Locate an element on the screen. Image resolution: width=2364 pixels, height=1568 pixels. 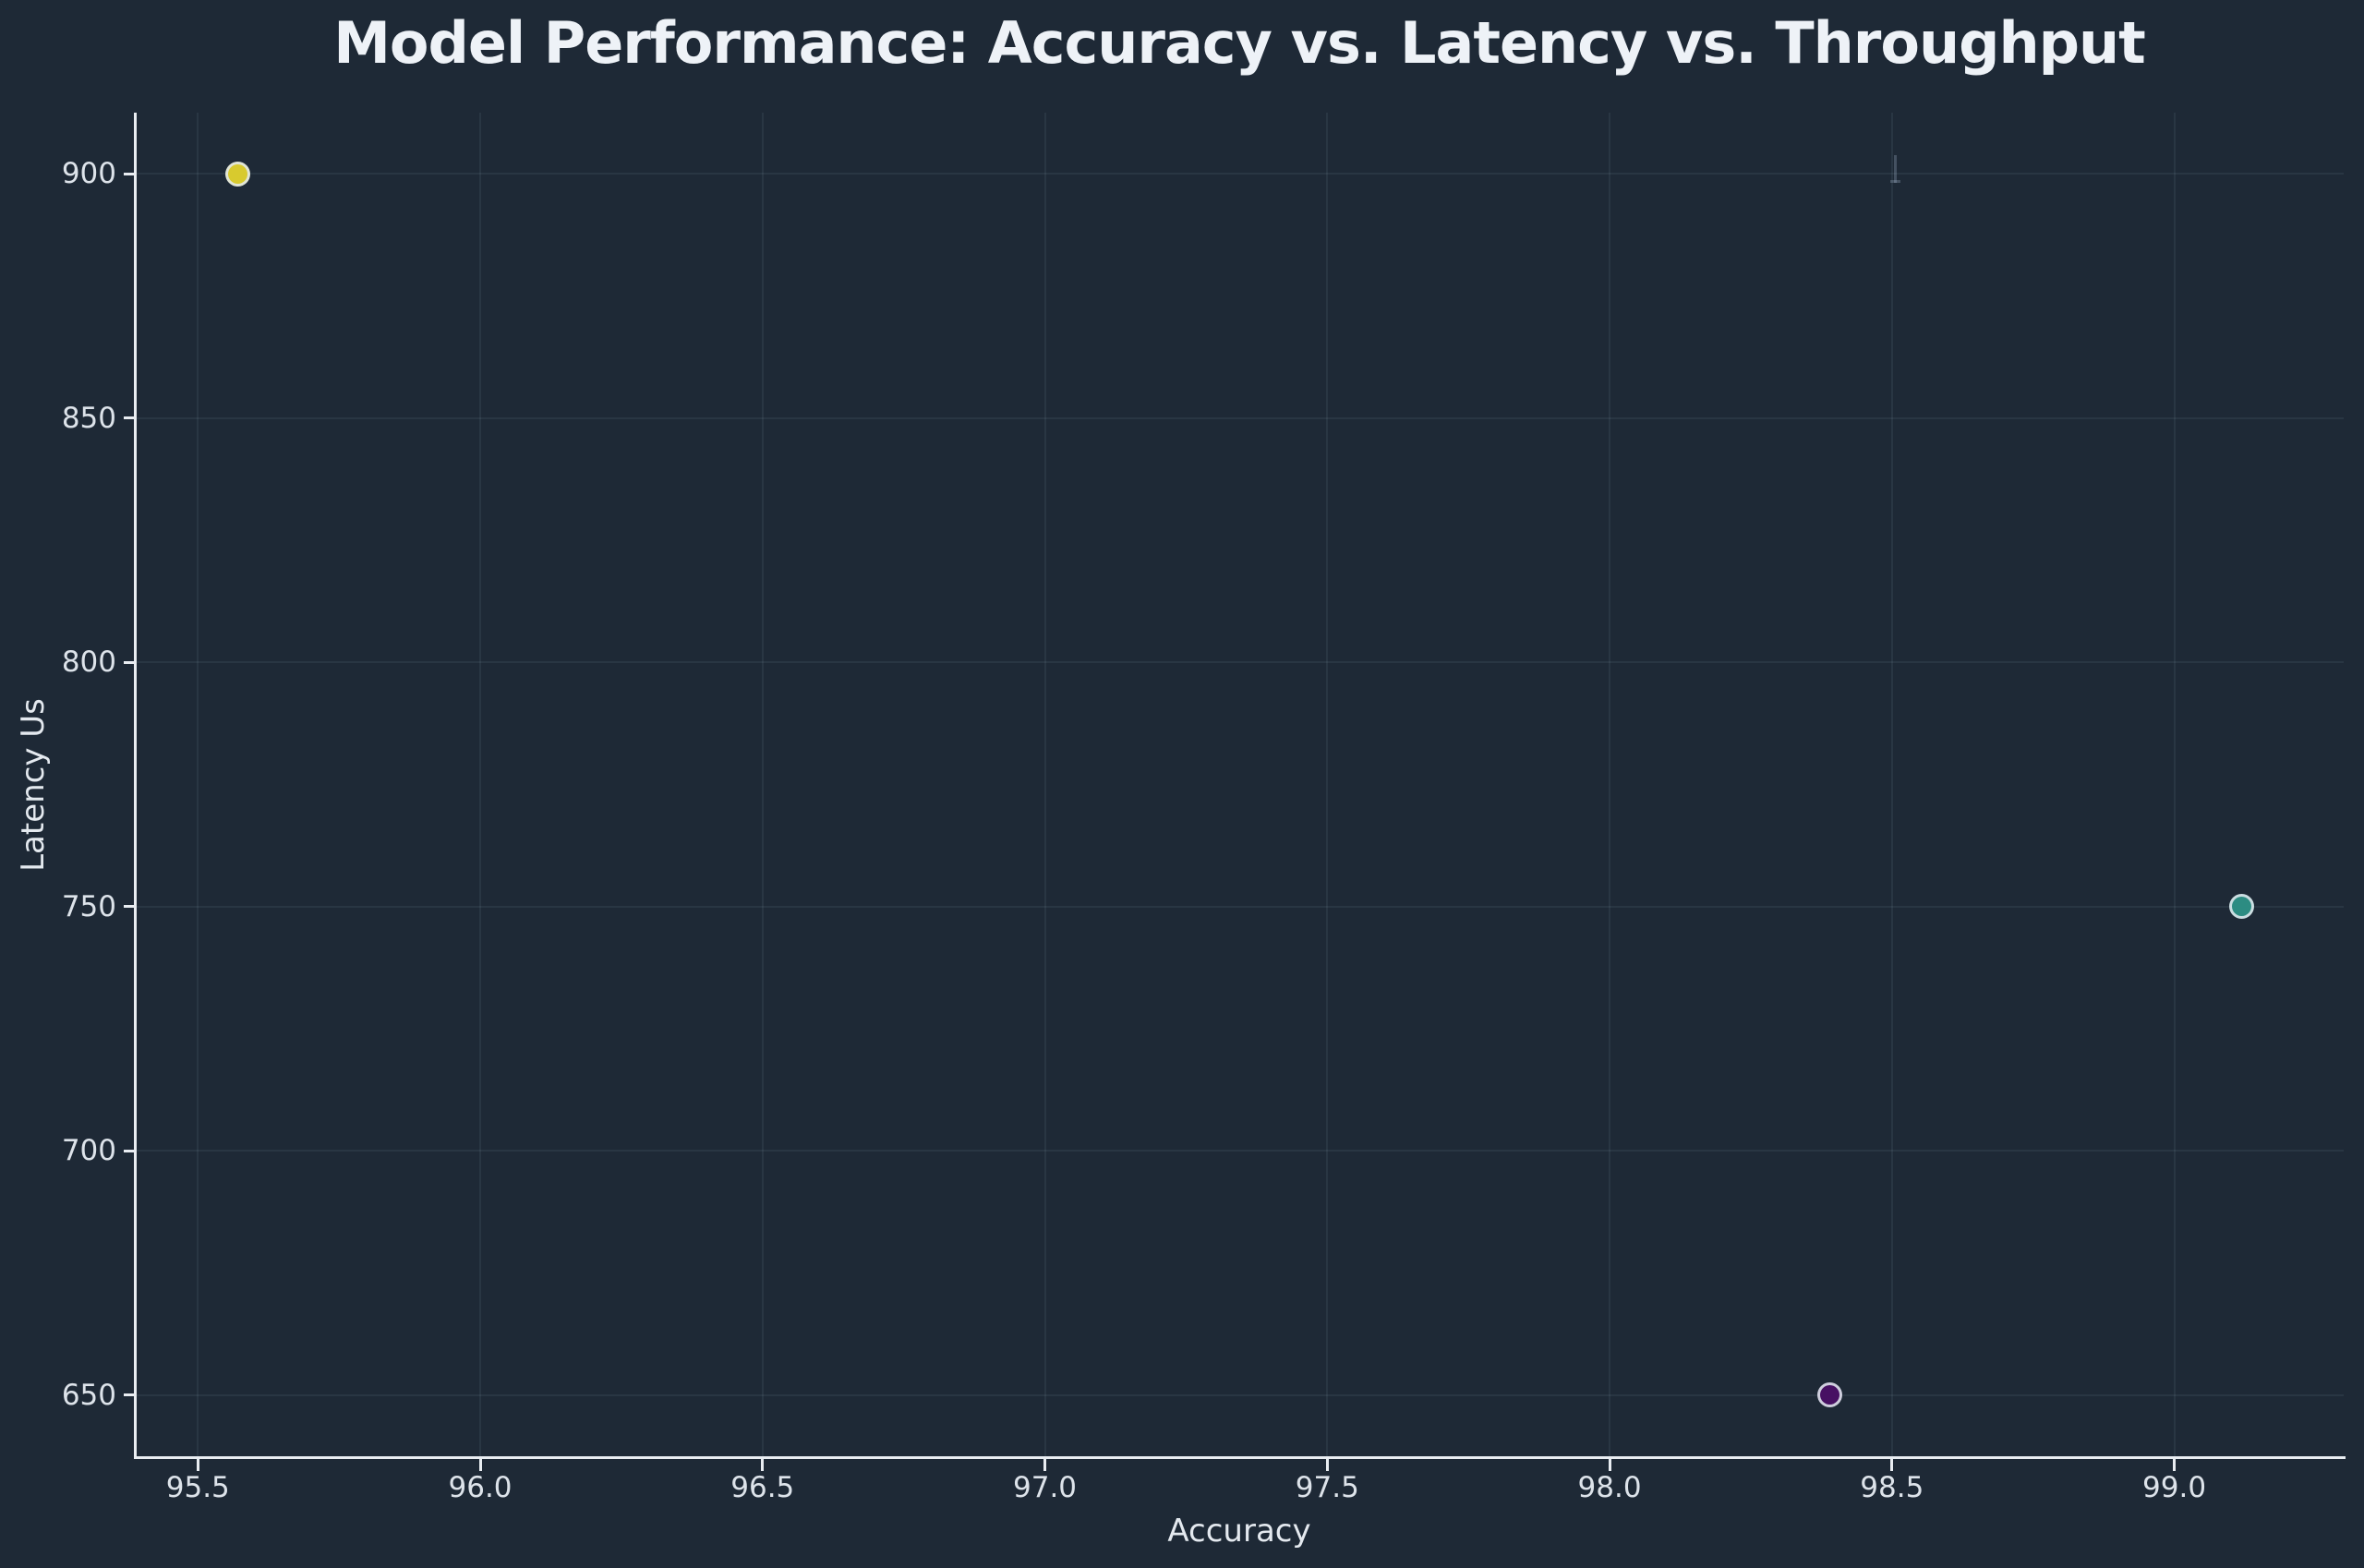
x-axis-label: Accuracy is located at coordinates (1239, 1531).